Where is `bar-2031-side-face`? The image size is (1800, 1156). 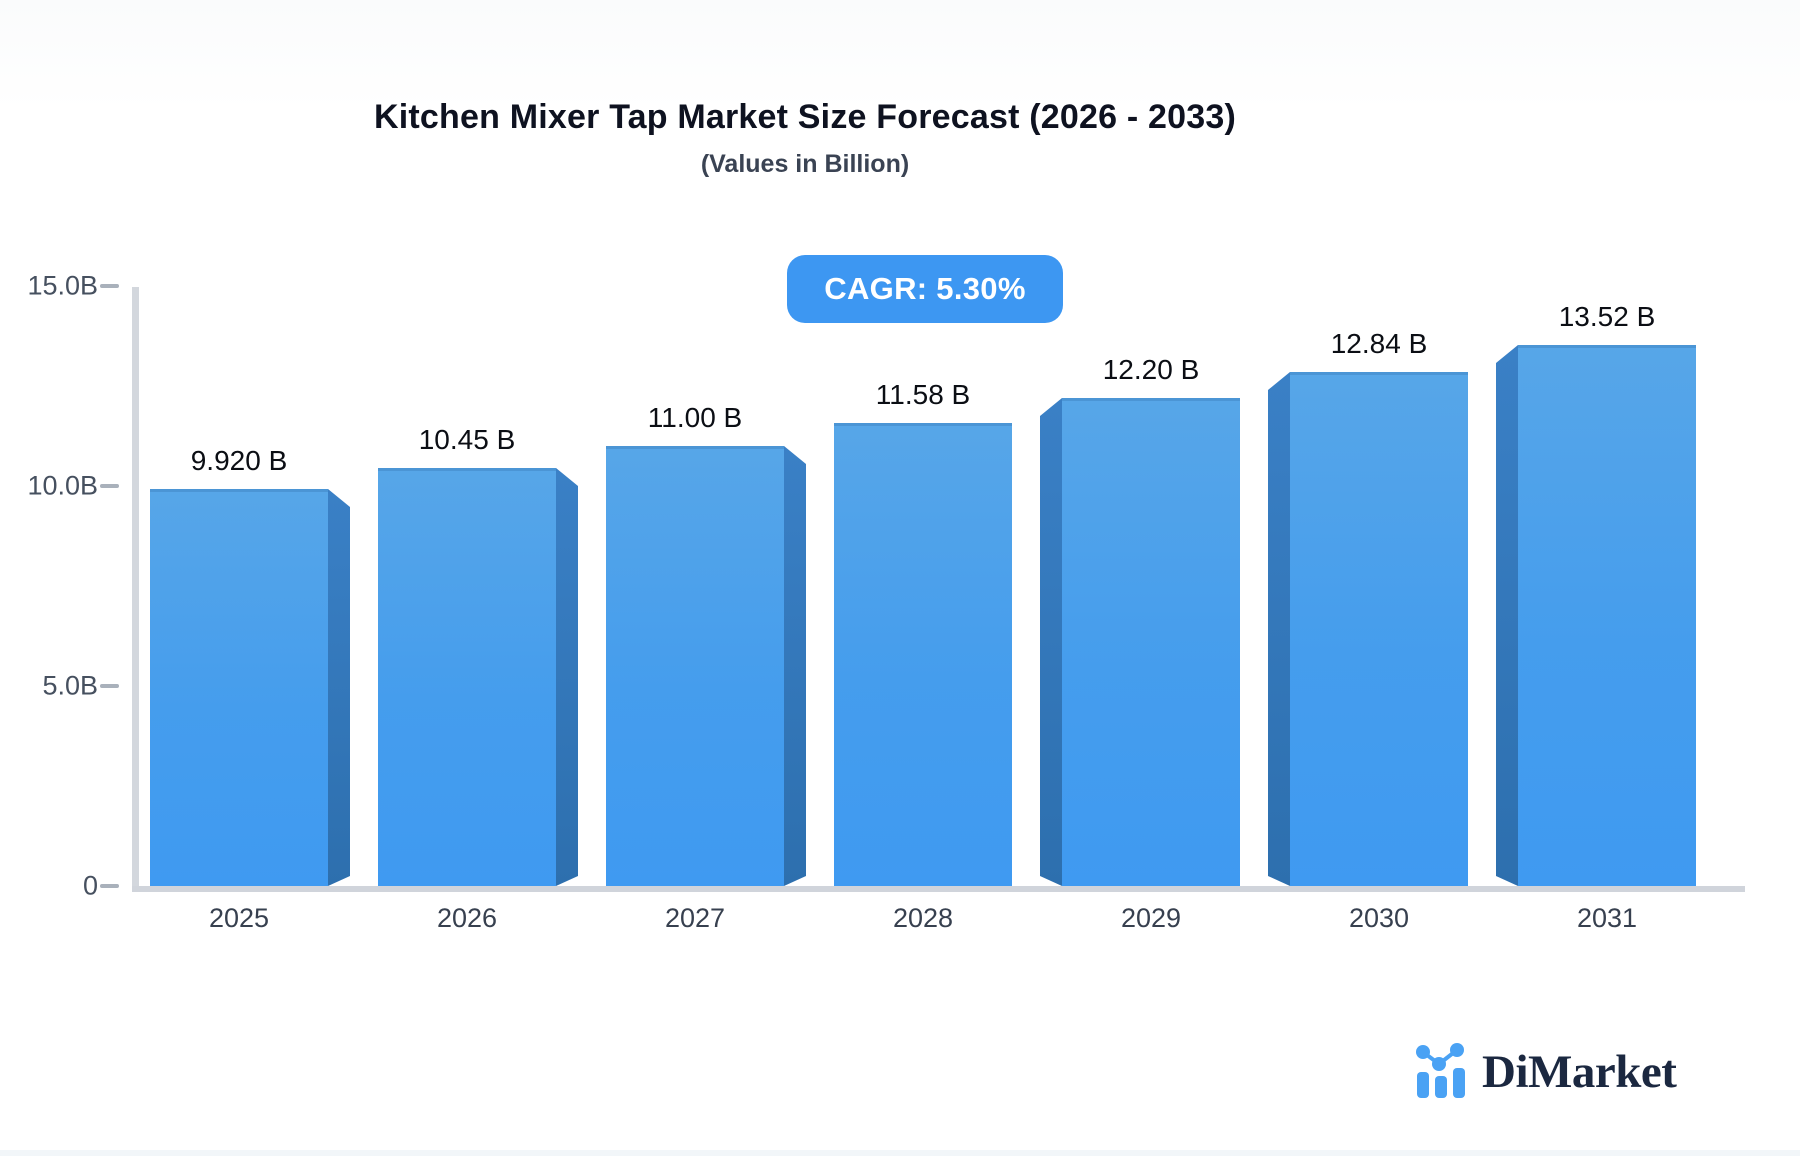
bar-2031-side-face is located at coordinates (1507, 615).